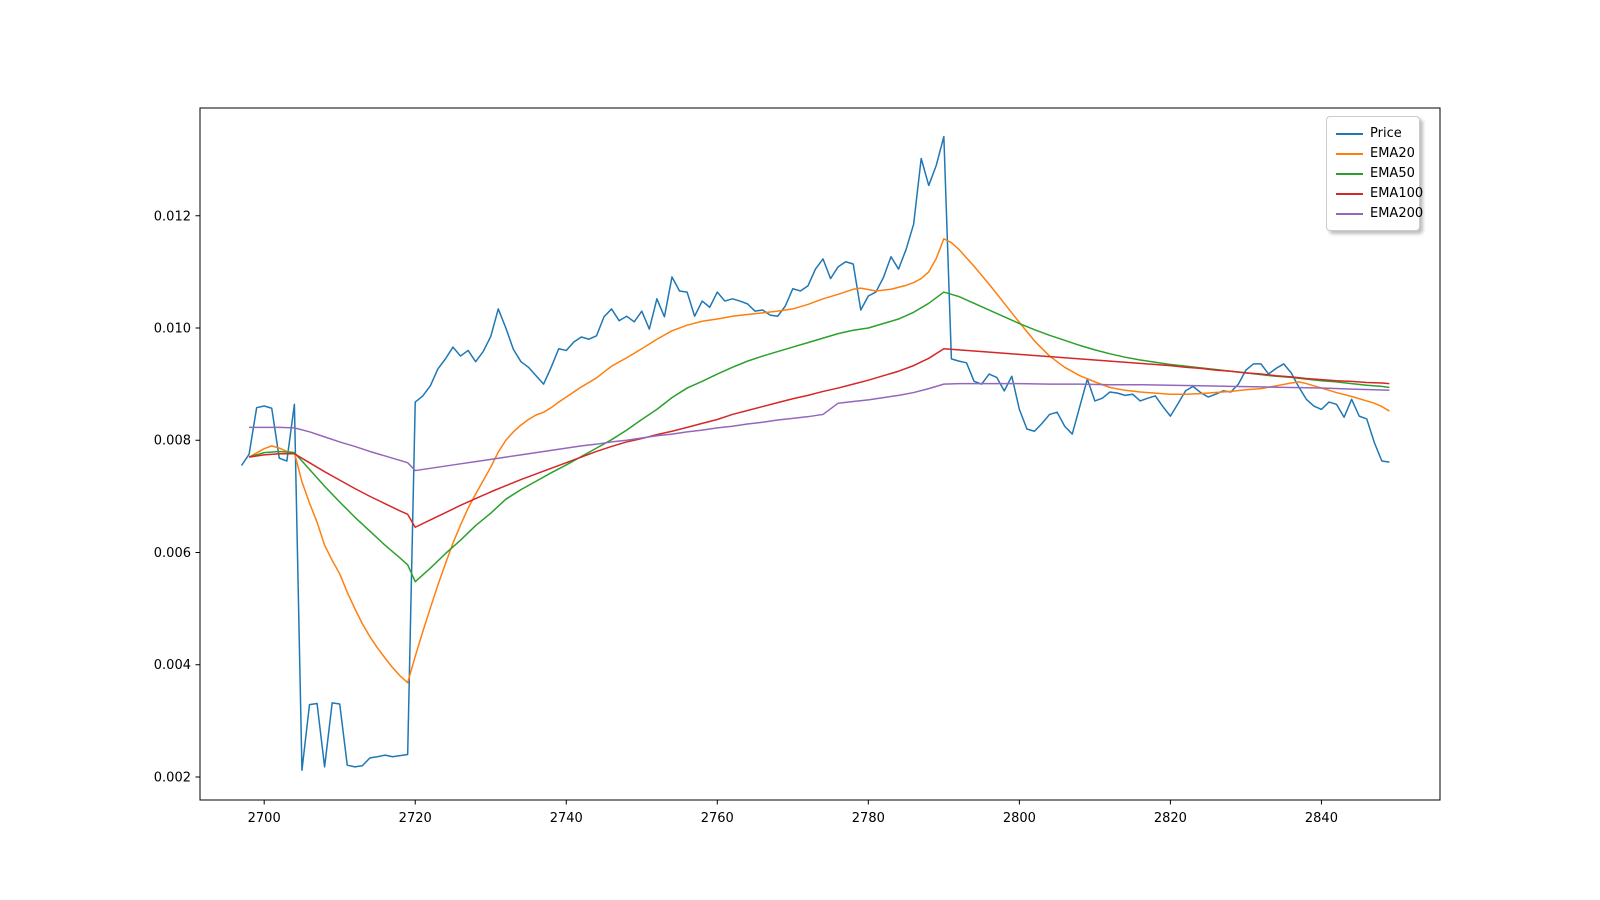  What do you see at coordinates (1349, 194) in the screenshot?
I see `legend-swatch-ema100` at bounding box center [1349, 194].